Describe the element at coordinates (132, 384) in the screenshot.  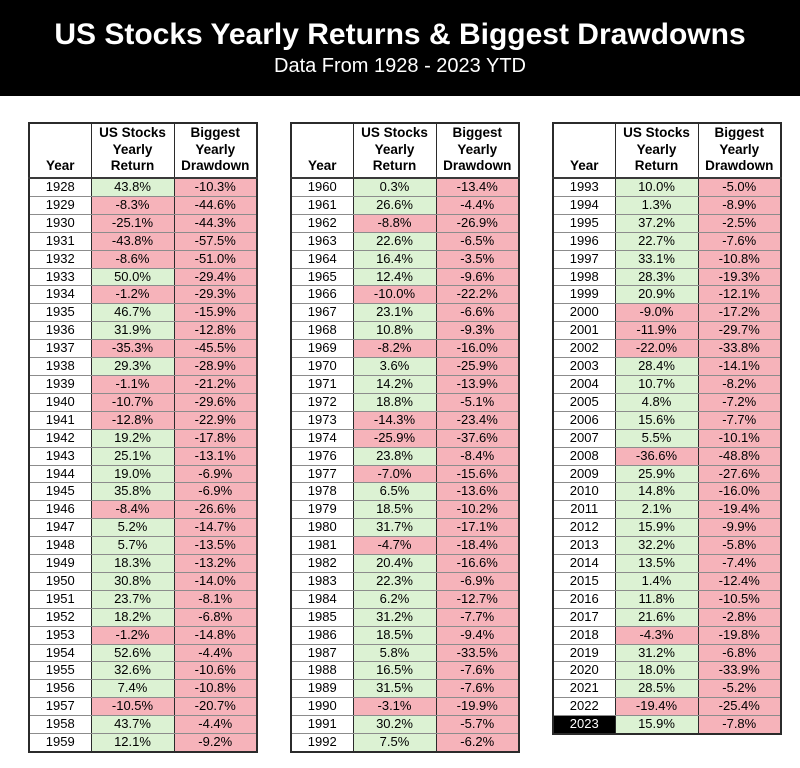
I see `return-cell: -1.1%` at that location.